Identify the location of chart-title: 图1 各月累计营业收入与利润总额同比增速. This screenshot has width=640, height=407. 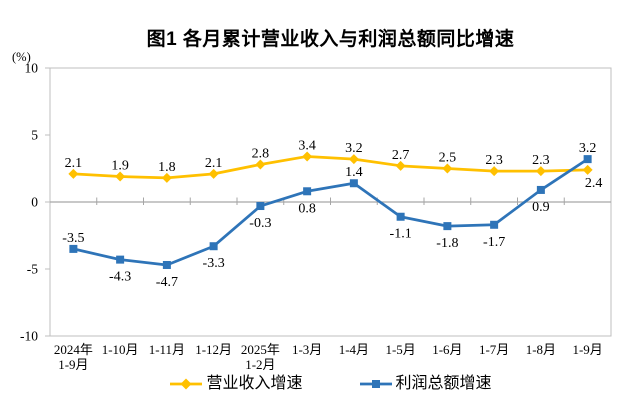
(330, 39).